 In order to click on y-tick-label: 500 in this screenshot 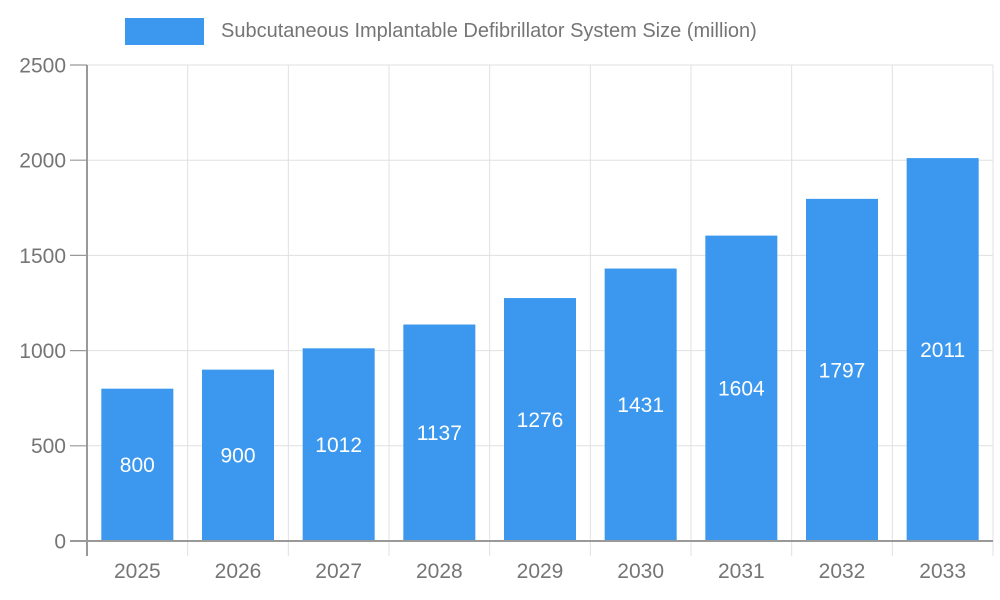, I will do `click(48, 446)`.